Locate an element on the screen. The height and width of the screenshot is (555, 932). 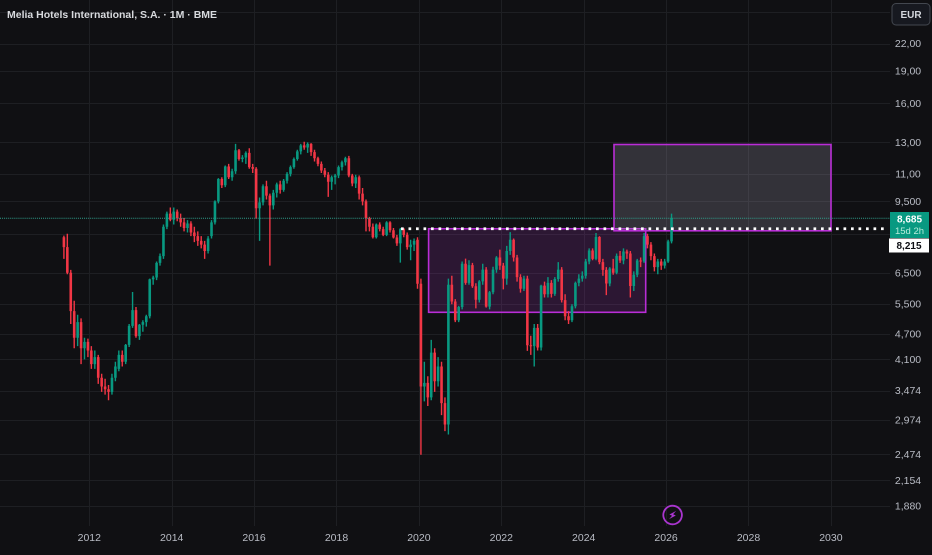
svg-text: 1,880 is located at coordinates (908, 507).